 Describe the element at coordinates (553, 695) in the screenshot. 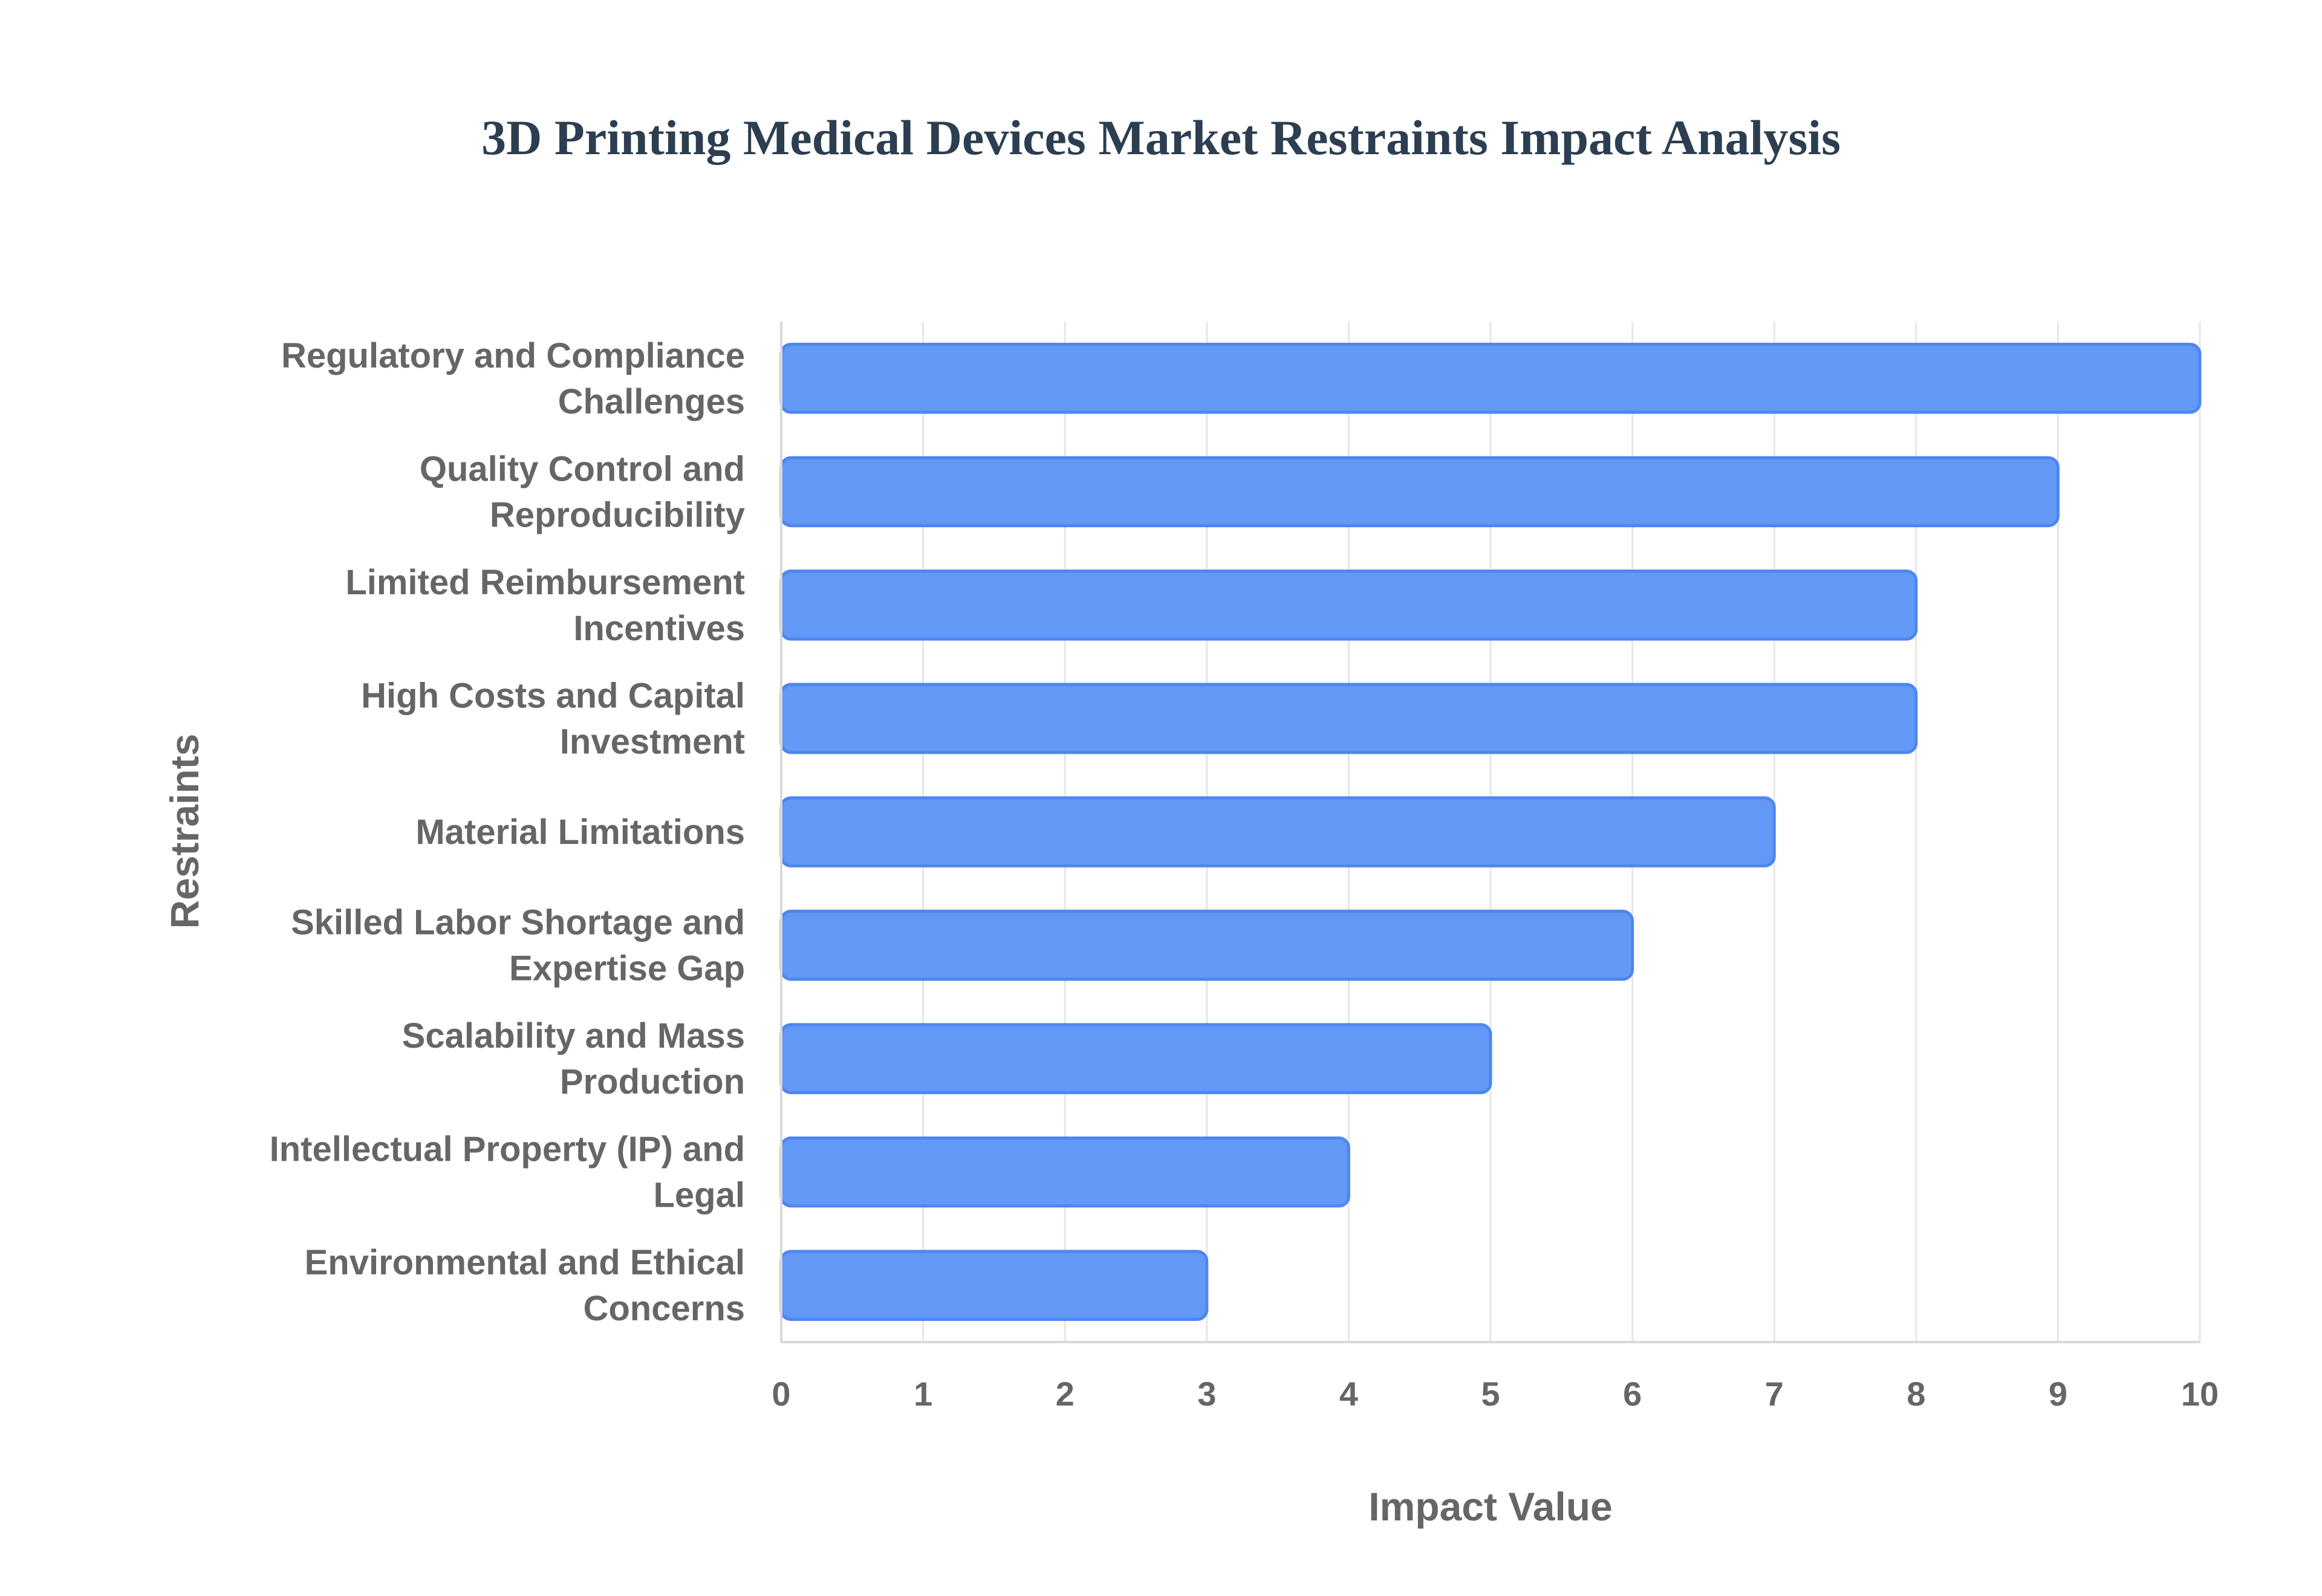

I see `category-label-line: High Costs and Capital` at that location.